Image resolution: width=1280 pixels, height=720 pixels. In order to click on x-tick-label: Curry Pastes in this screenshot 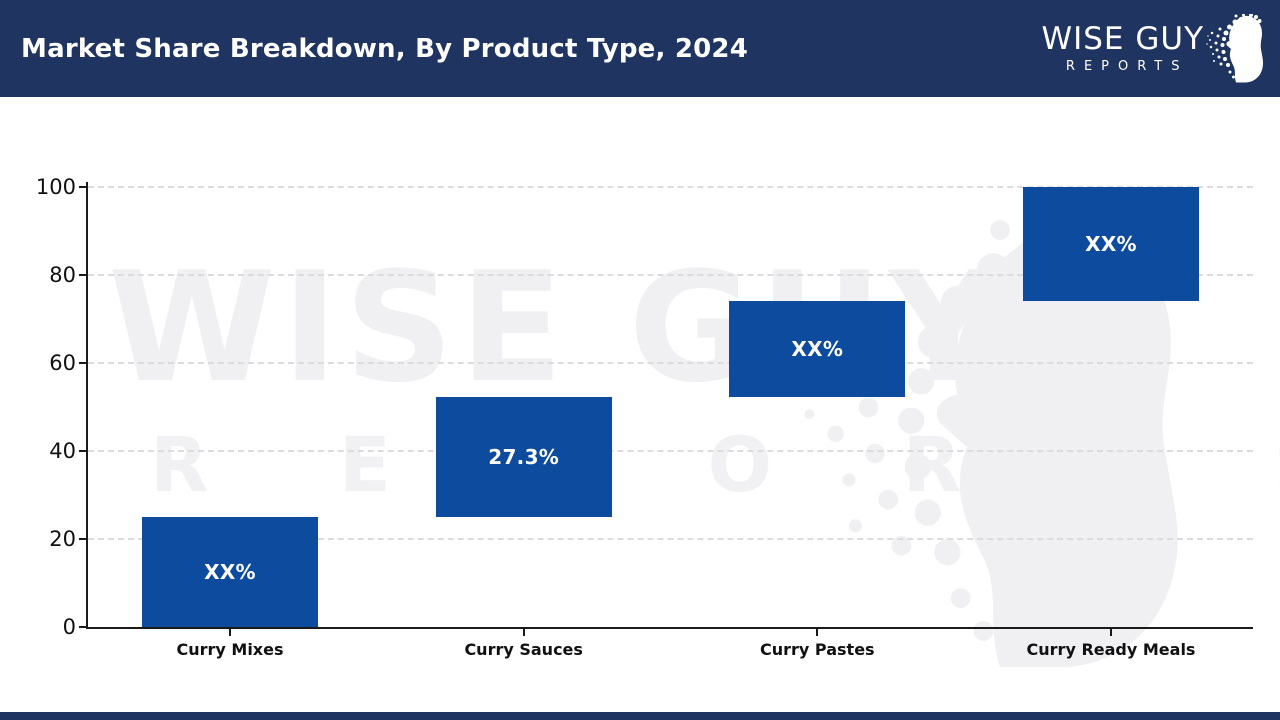, I will do `click(817, 649)`.